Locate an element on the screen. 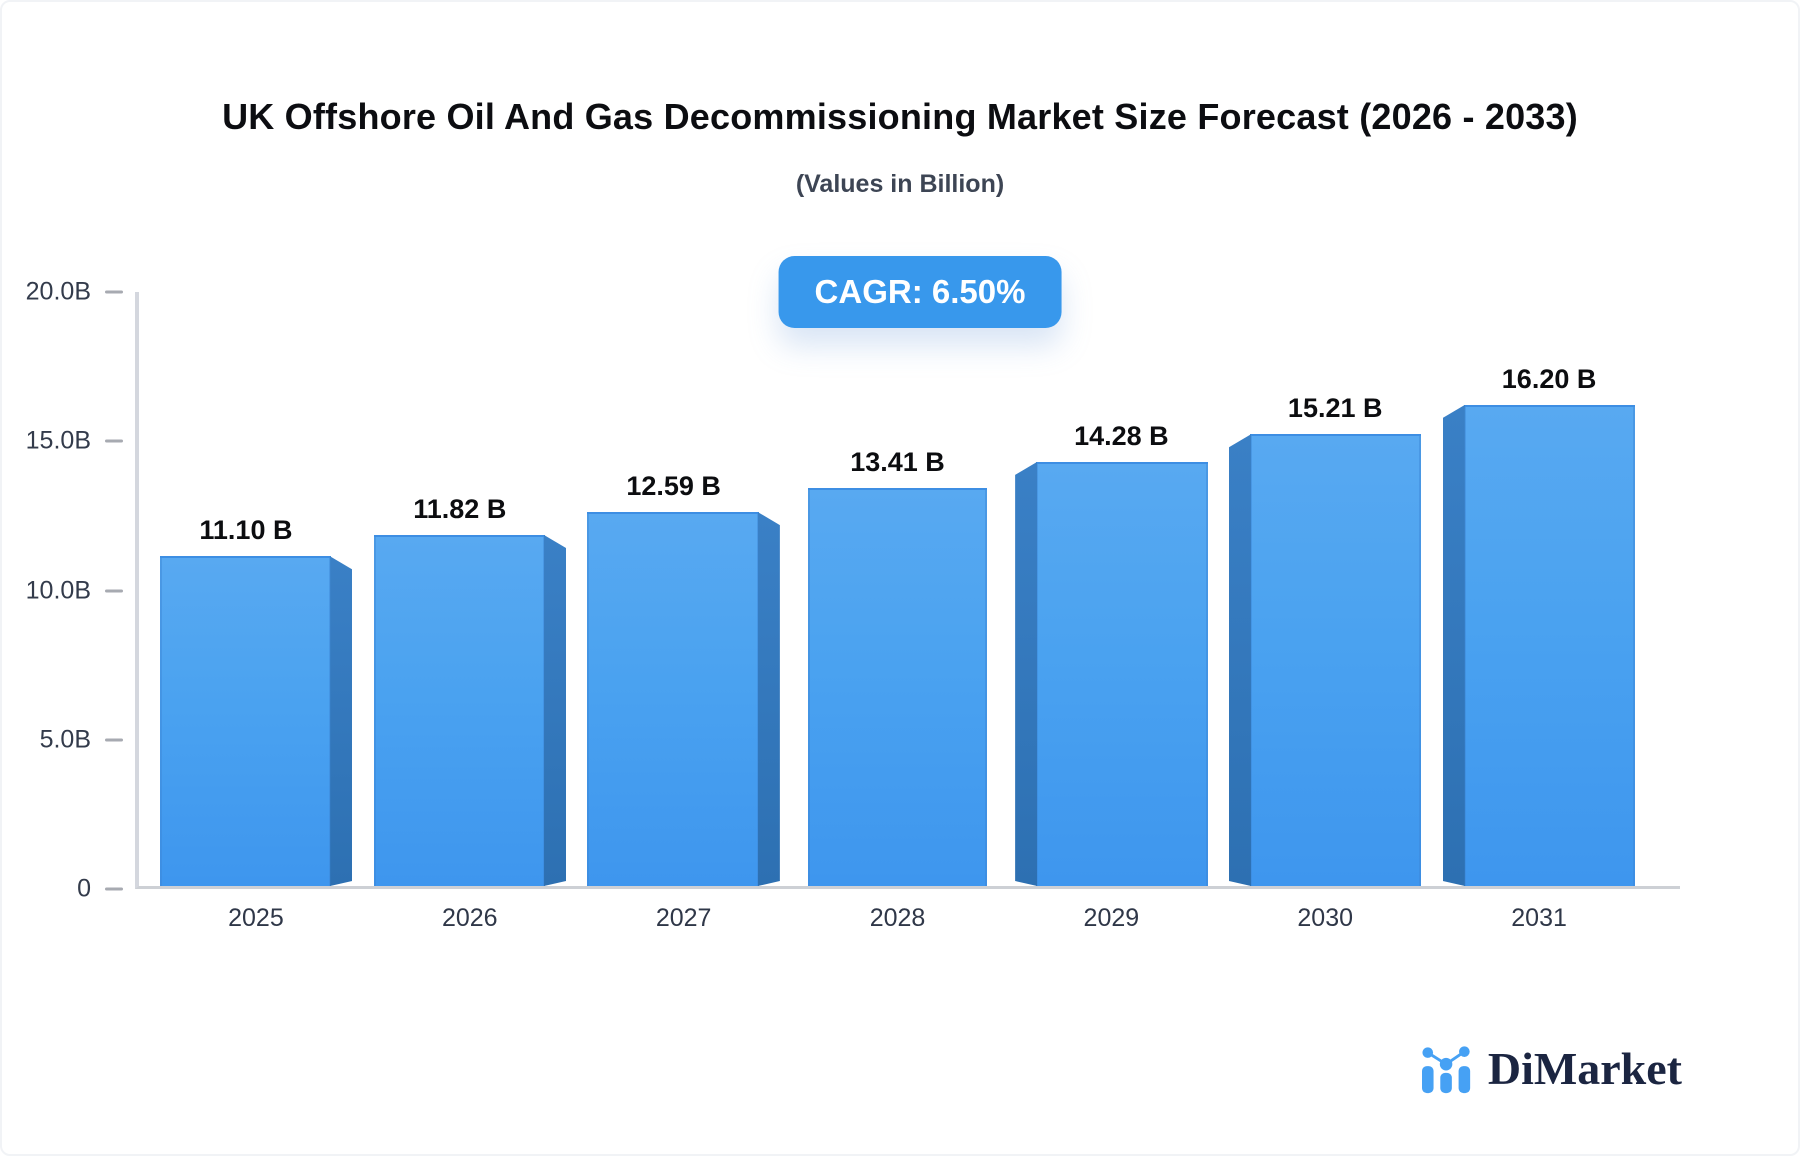  x-axis-label: 2029 is located at coordinates (1111, 918).